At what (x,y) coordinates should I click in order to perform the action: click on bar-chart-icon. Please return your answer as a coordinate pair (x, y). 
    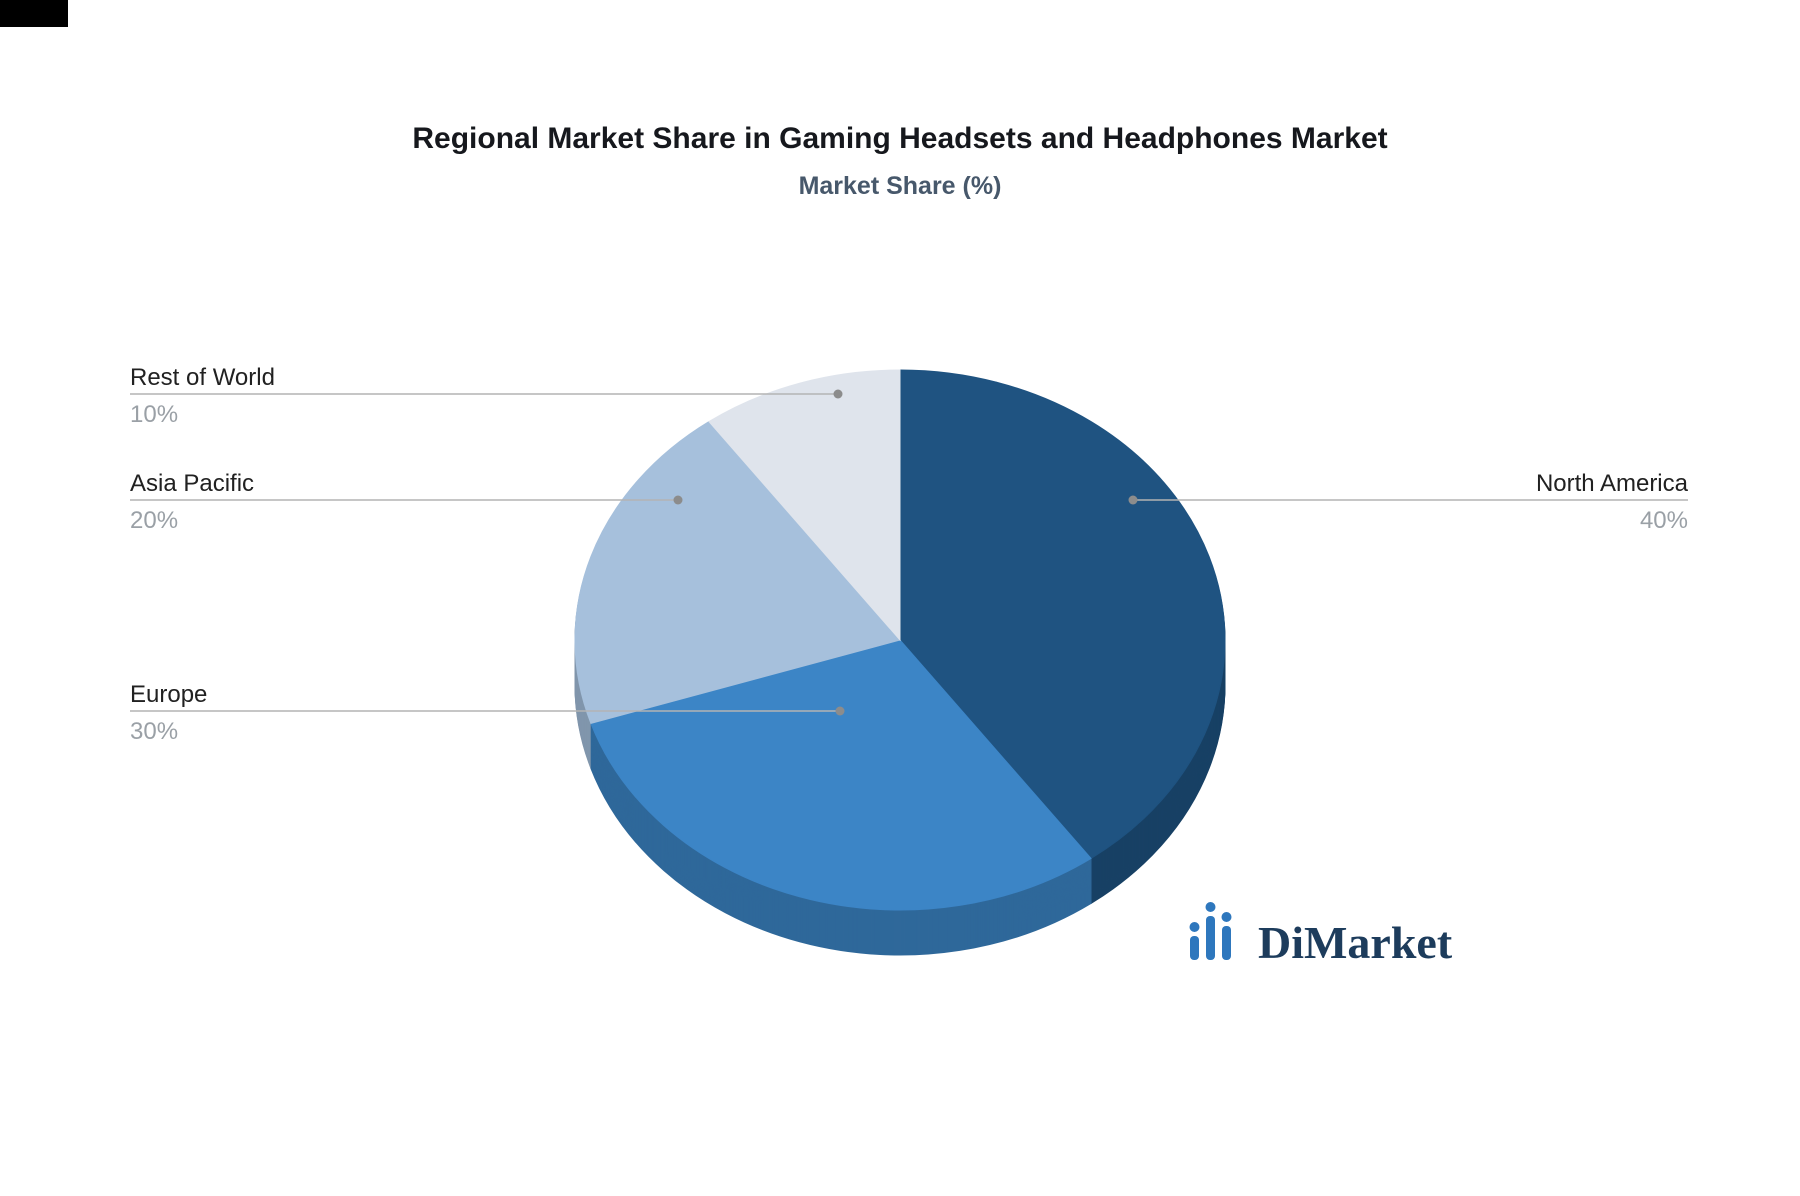
    Looking at the image, I should click on (1210, 931).